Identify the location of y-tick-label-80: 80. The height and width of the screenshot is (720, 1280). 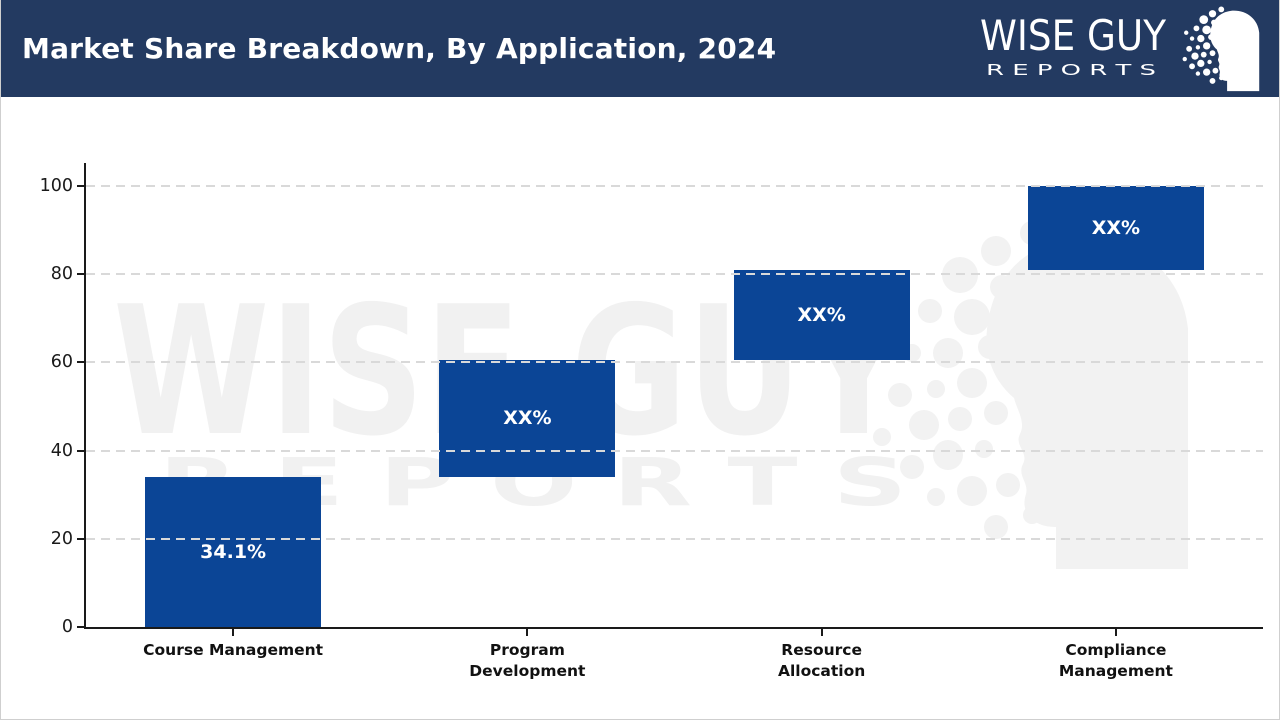
(61, 274).